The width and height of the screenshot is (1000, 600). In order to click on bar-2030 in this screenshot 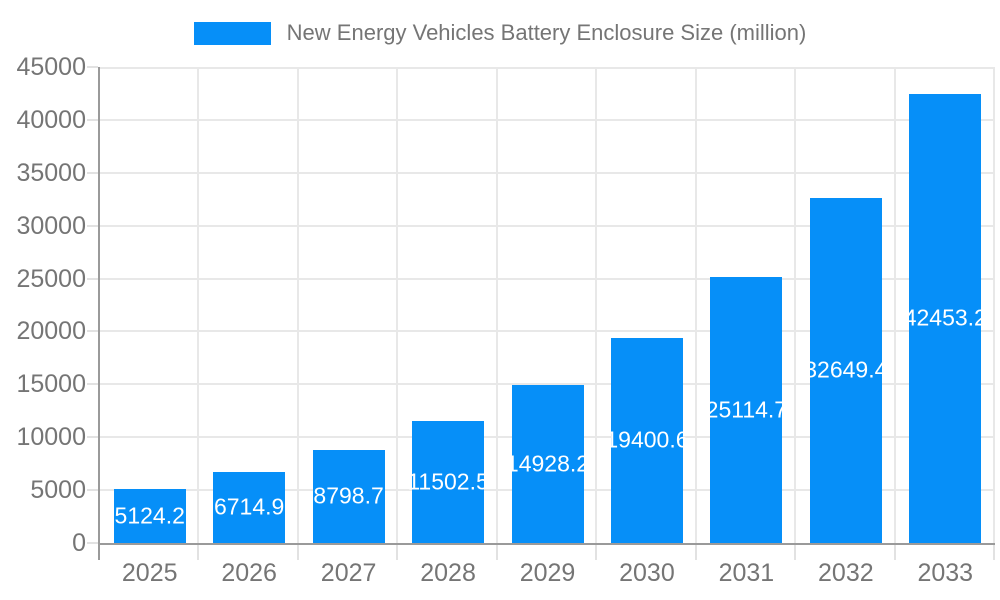, I will do `click(646, 440)`.